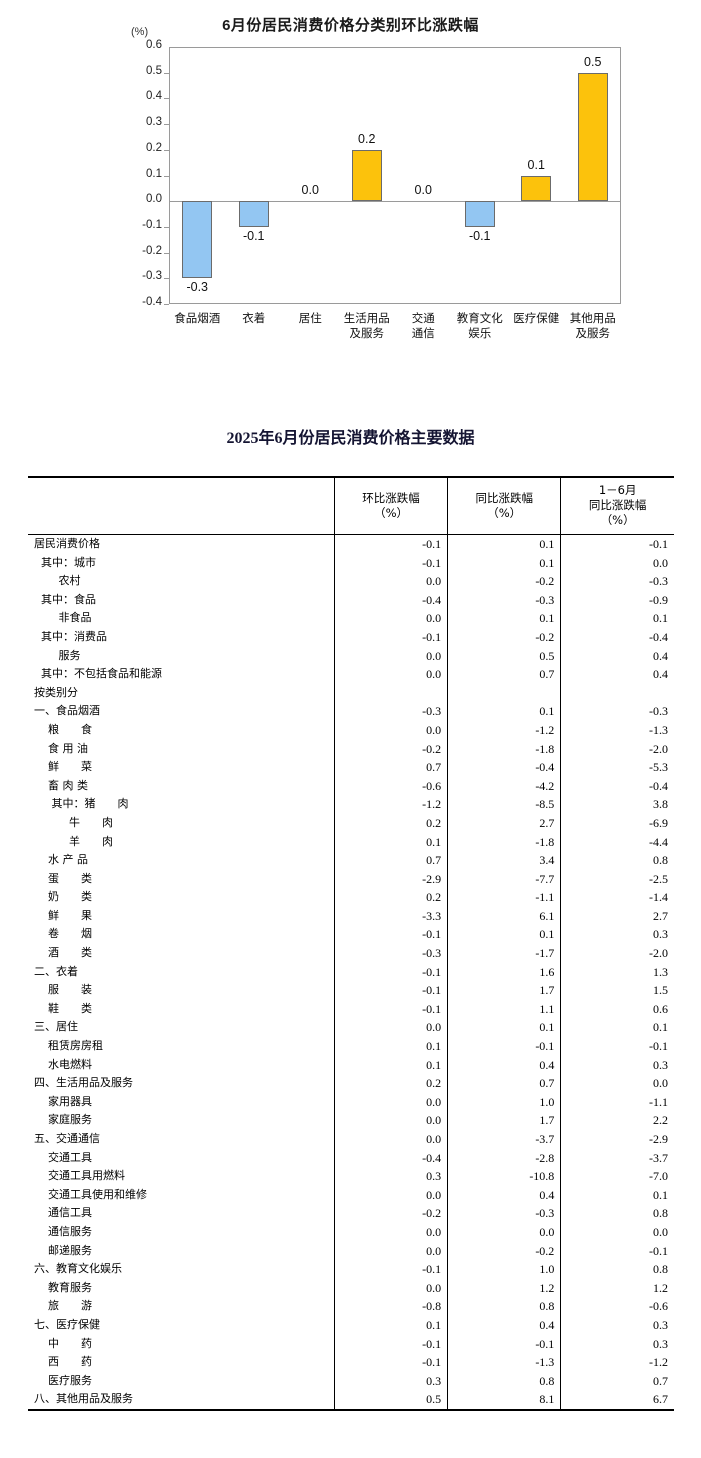  What do you see at coordinates (181, 1120) in the screenshot?
I see `row-category-name: 家庭服务` at bounding box center [181, 1120].